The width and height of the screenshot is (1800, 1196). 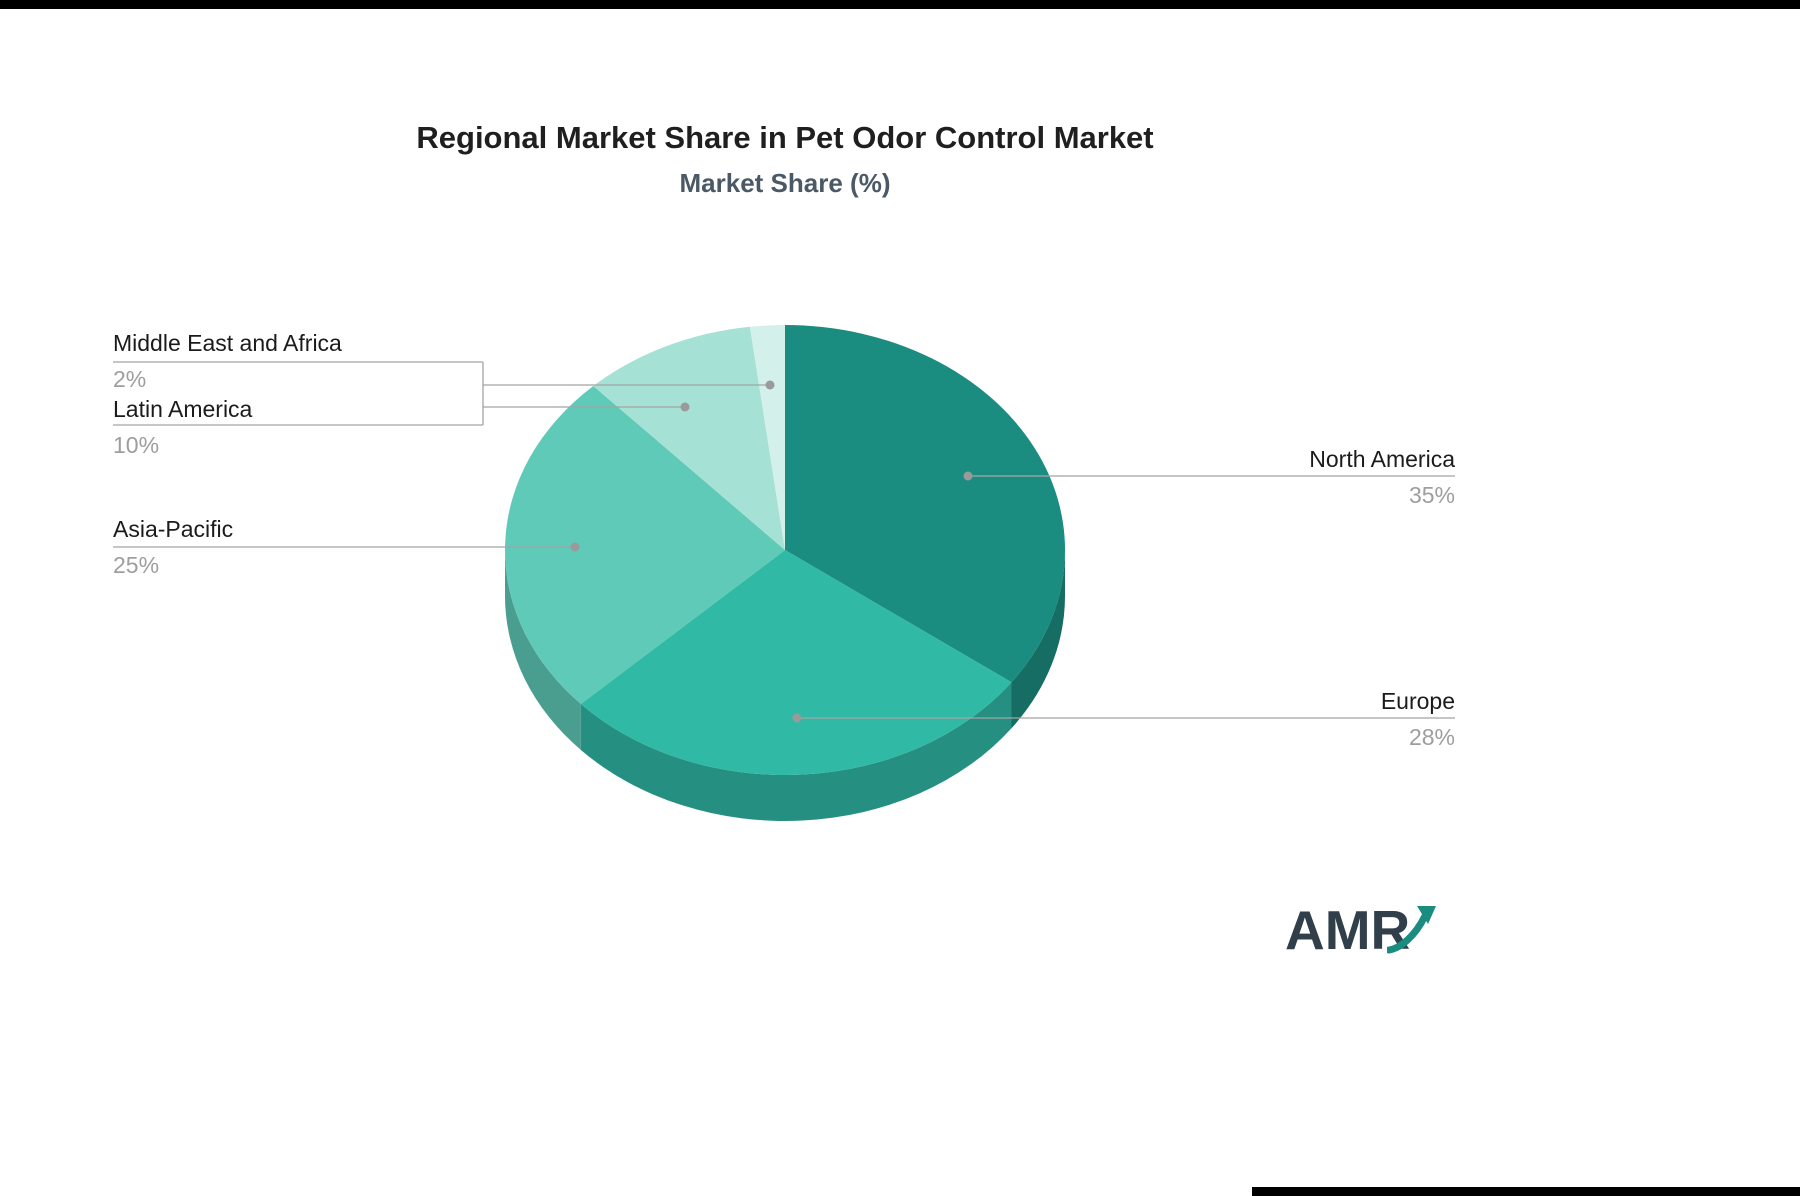 I want to click on label-value: 2%, so click(x=130, y=379).